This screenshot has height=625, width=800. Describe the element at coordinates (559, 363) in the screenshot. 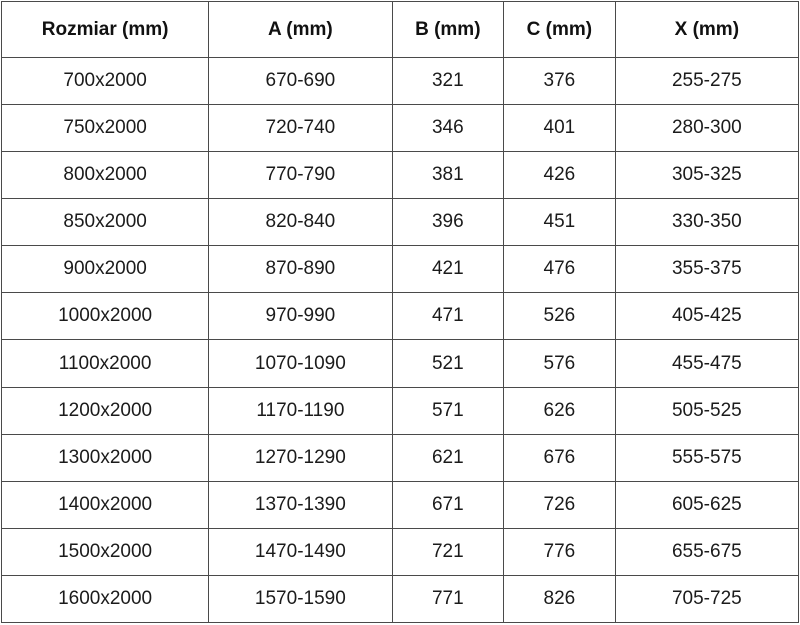

I see `table-cell: 576` at that location.